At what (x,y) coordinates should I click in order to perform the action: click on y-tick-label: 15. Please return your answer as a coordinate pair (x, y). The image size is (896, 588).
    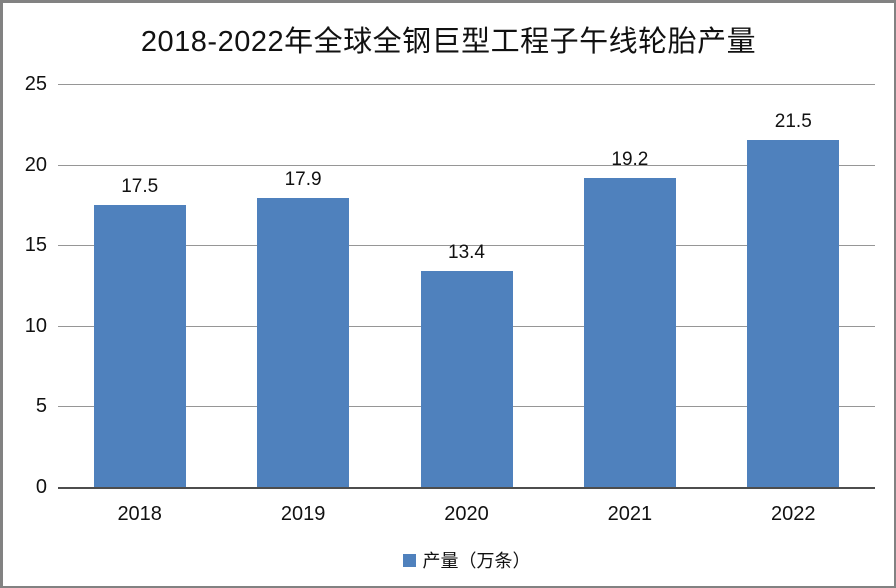
    Looking at the image, I should click on (35, 245).